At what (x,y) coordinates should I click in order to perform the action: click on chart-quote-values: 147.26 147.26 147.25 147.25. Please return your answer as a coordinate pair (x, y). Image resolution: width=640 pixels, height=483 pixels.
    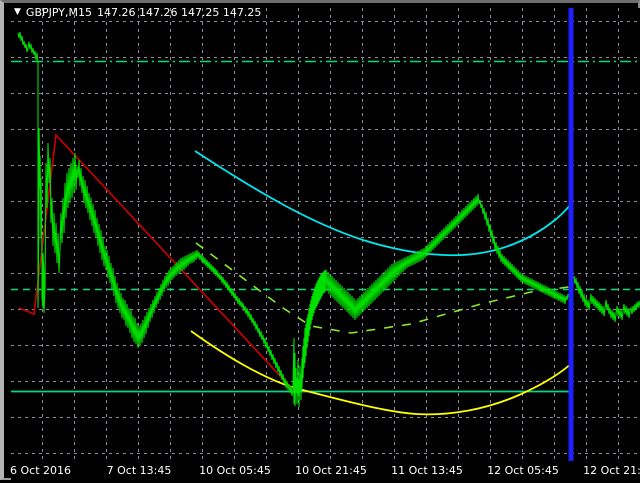
    Looking at the image, I should click on (179, 12).